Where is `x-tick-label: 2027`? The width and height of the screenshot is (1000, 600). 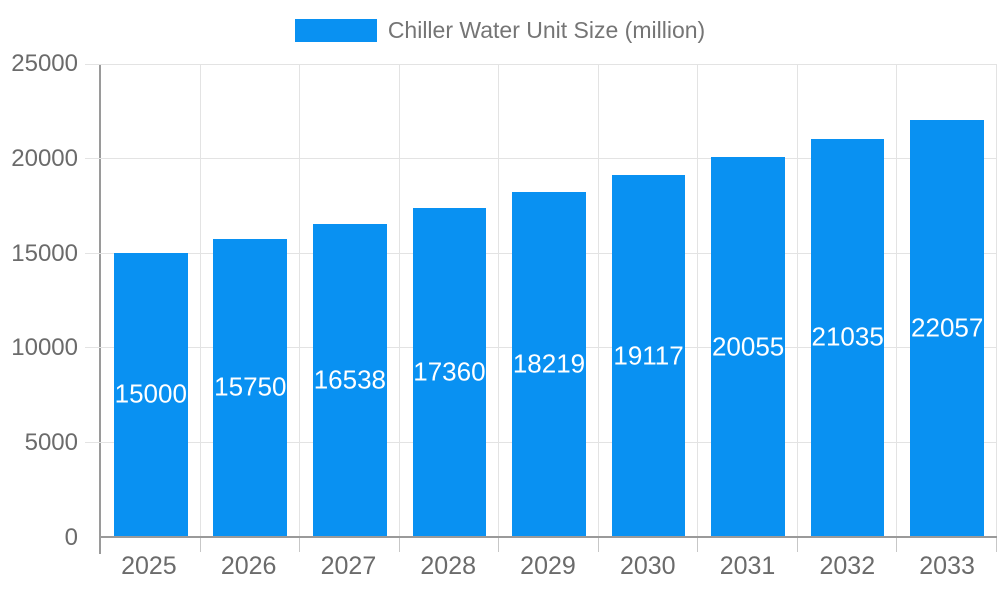 x-tick-label: 2027 is located at coordinates (348, 566).